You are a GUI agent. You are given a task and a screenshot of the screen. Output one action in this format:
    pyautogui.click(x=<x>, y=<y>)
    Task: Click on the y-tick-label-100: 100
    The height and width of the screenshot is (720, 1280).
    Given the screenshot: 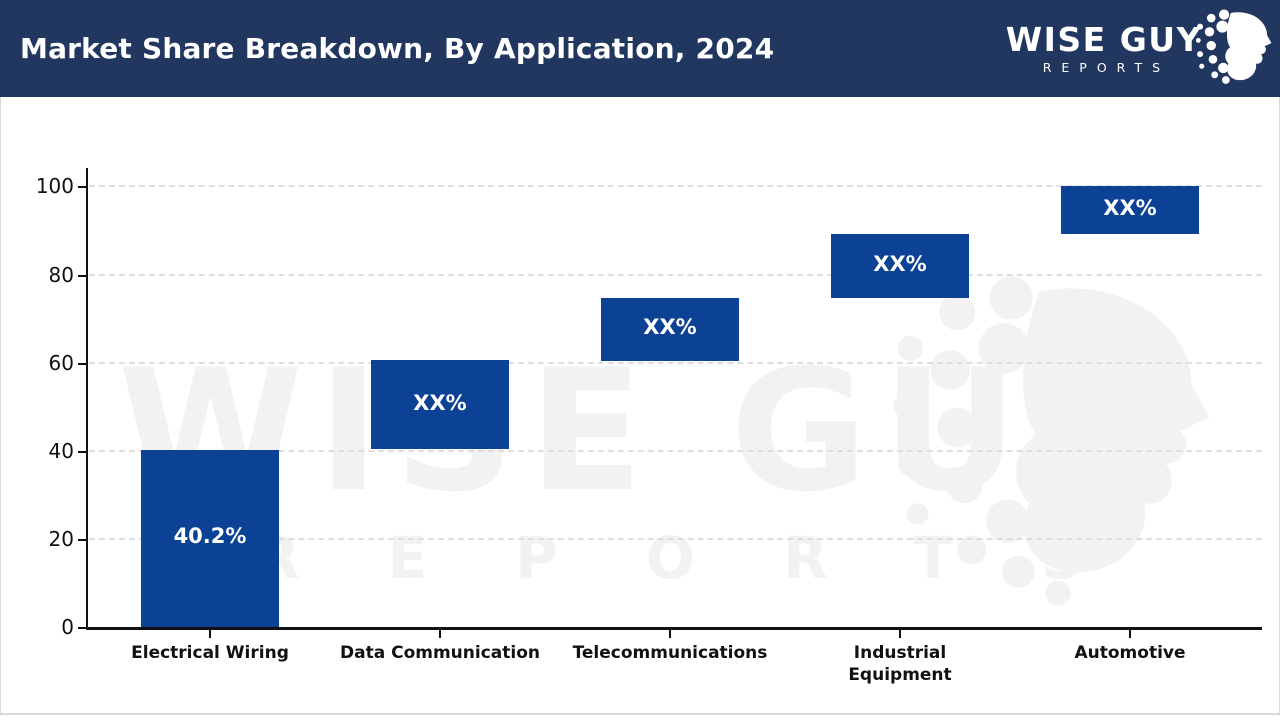 What is the action you would take?
    pyautogui.click(x=54, y=186)
    